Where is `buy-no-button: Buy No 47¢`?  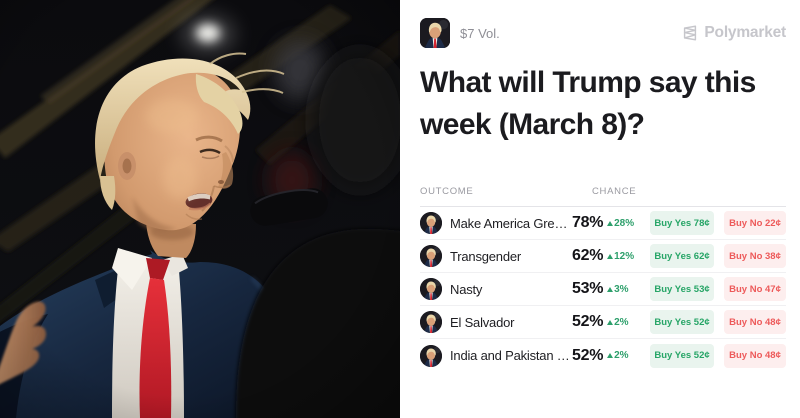
buy-no-button: Buy No 47¢ is located at coordinates (755, 289).